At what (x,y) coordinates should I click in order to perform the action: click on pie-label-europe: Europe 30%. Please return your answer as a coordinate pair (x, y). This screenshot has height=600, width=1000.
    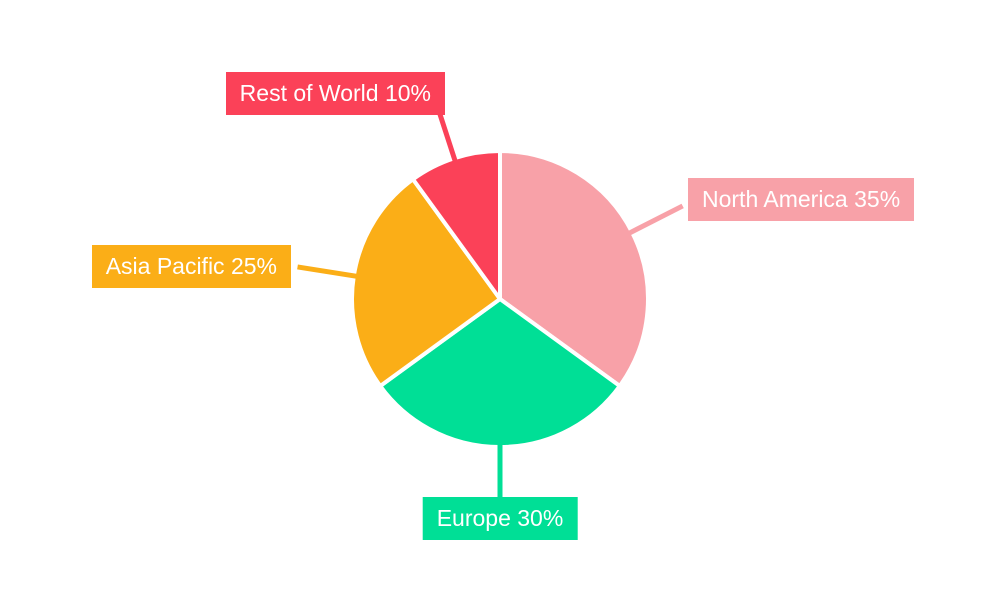
    Looking at the image, I should click on (500, 518).